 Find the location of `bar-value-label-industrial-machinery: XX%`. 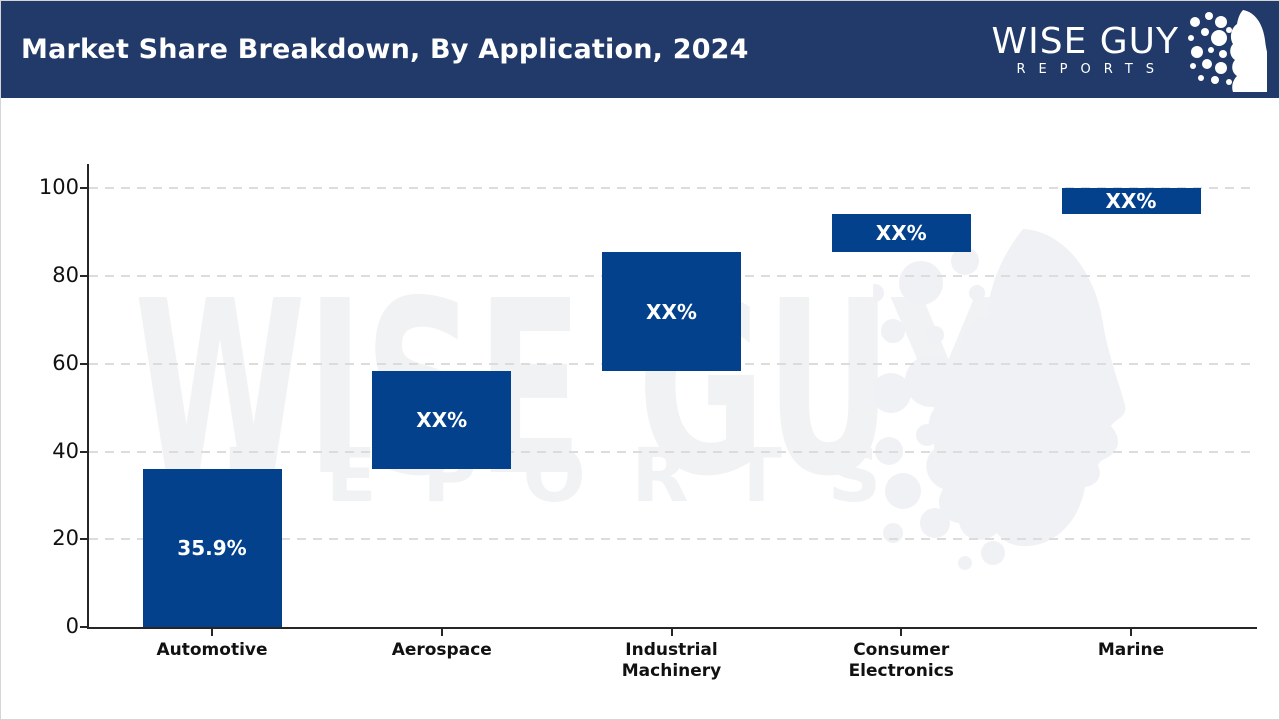

bar-value-label-industrial-machinery: XX% is located at coordinates (671, 311).